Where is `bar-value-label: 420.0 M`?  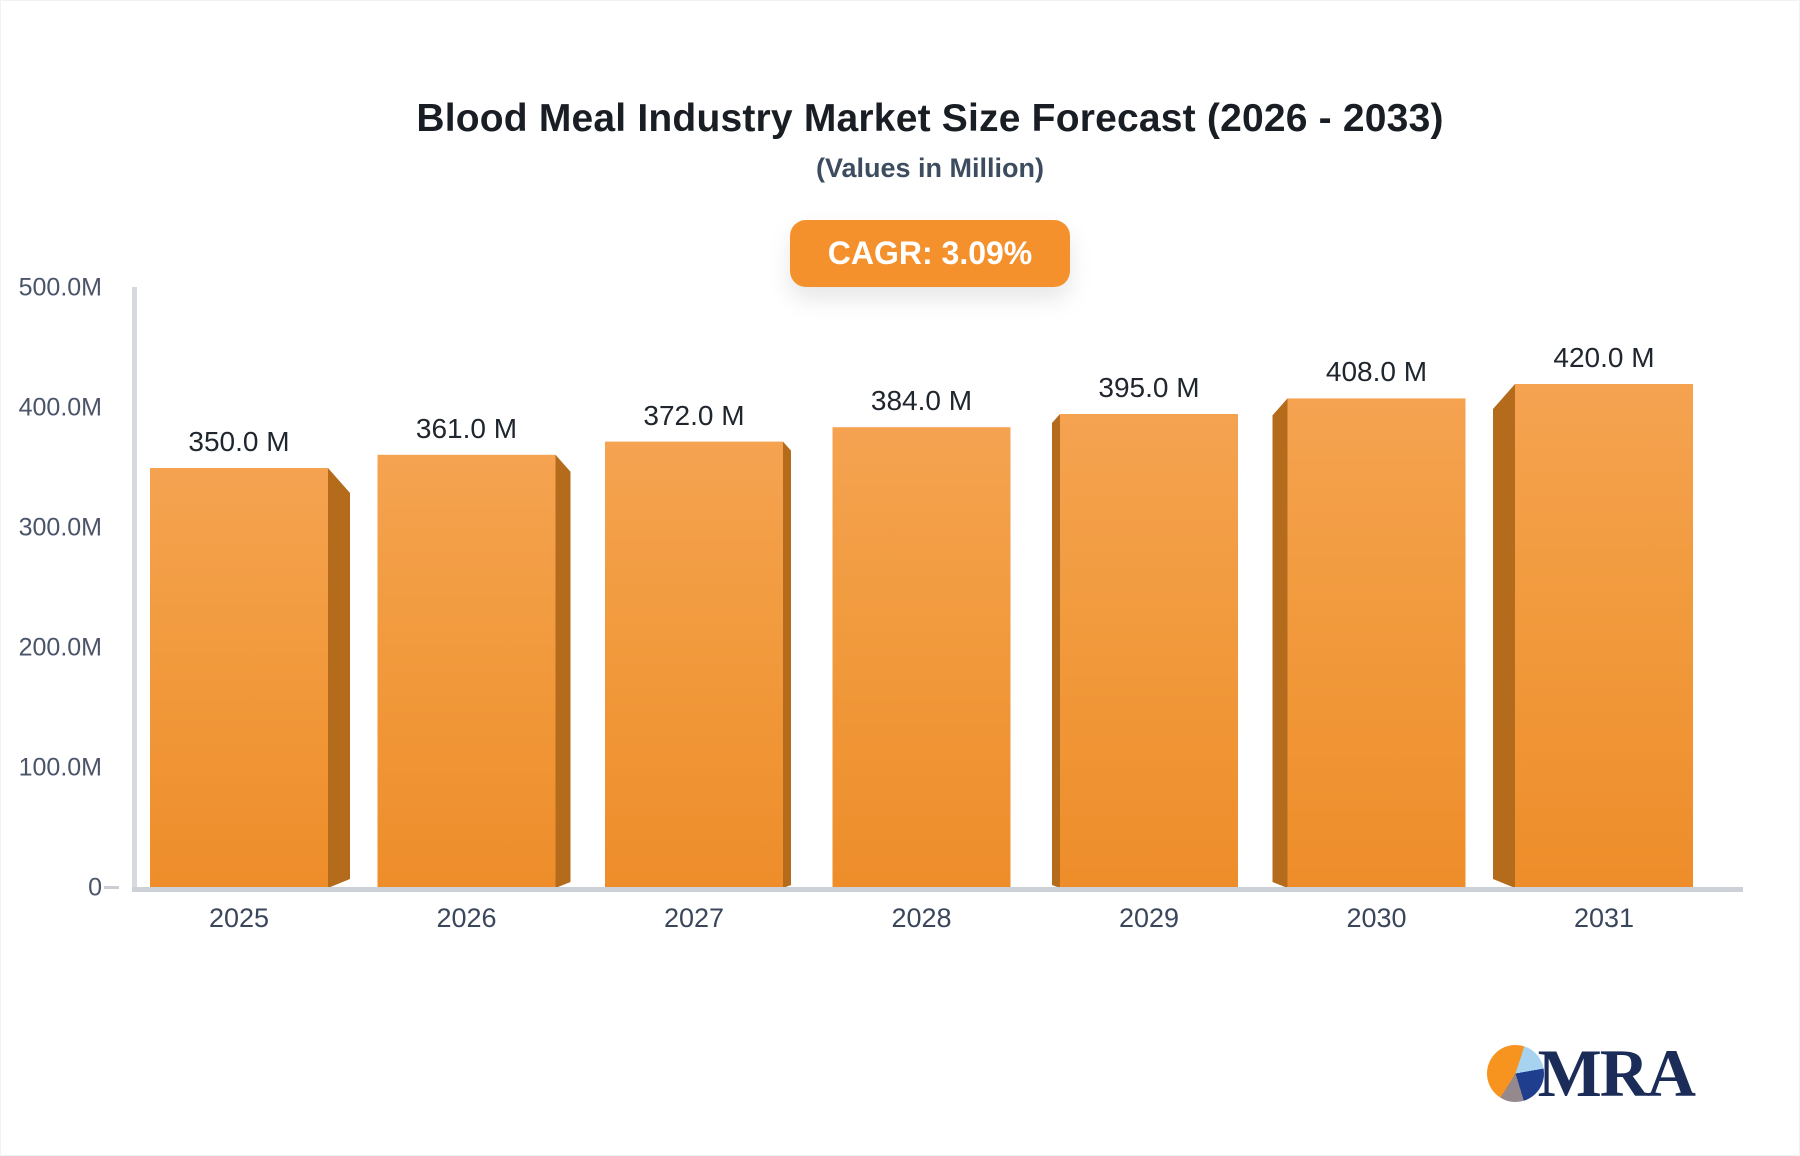
bar-value-label: 420.0 M is located at coordinates (1604, 357).